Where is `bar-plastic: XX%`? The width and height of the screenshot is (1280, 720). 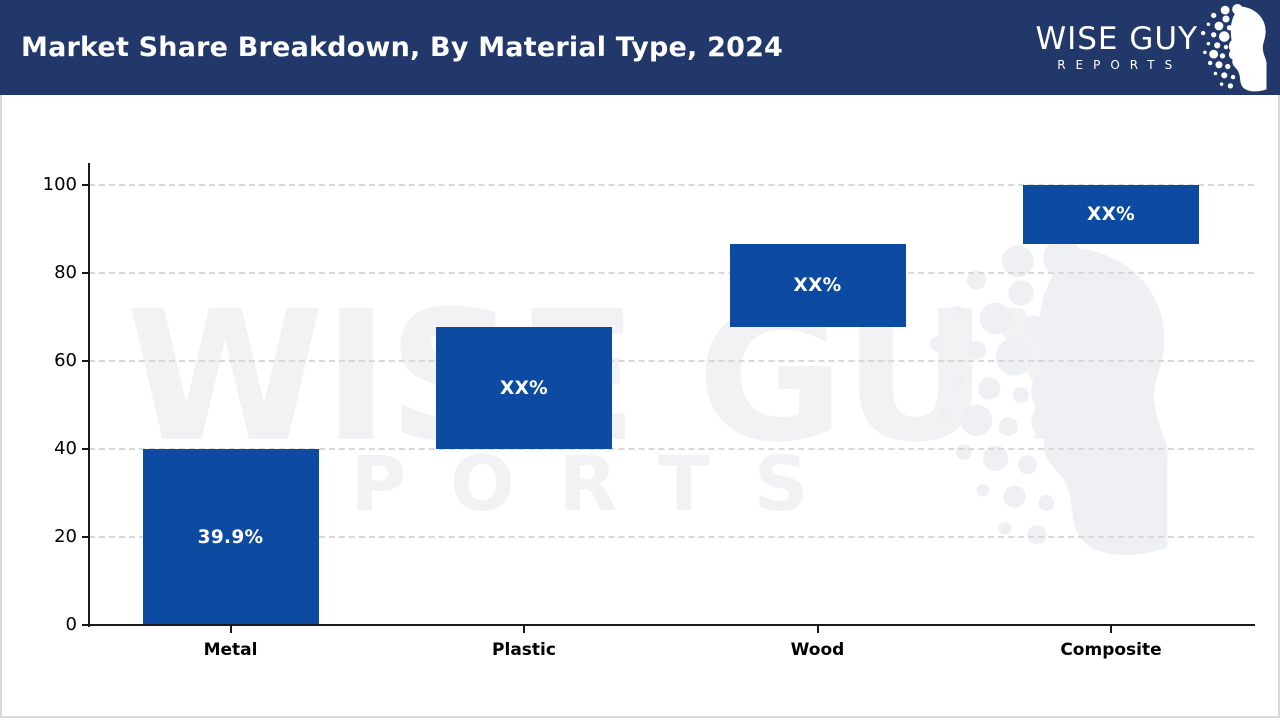
bar-plastic: XX% is located at coordinates (524, 388).